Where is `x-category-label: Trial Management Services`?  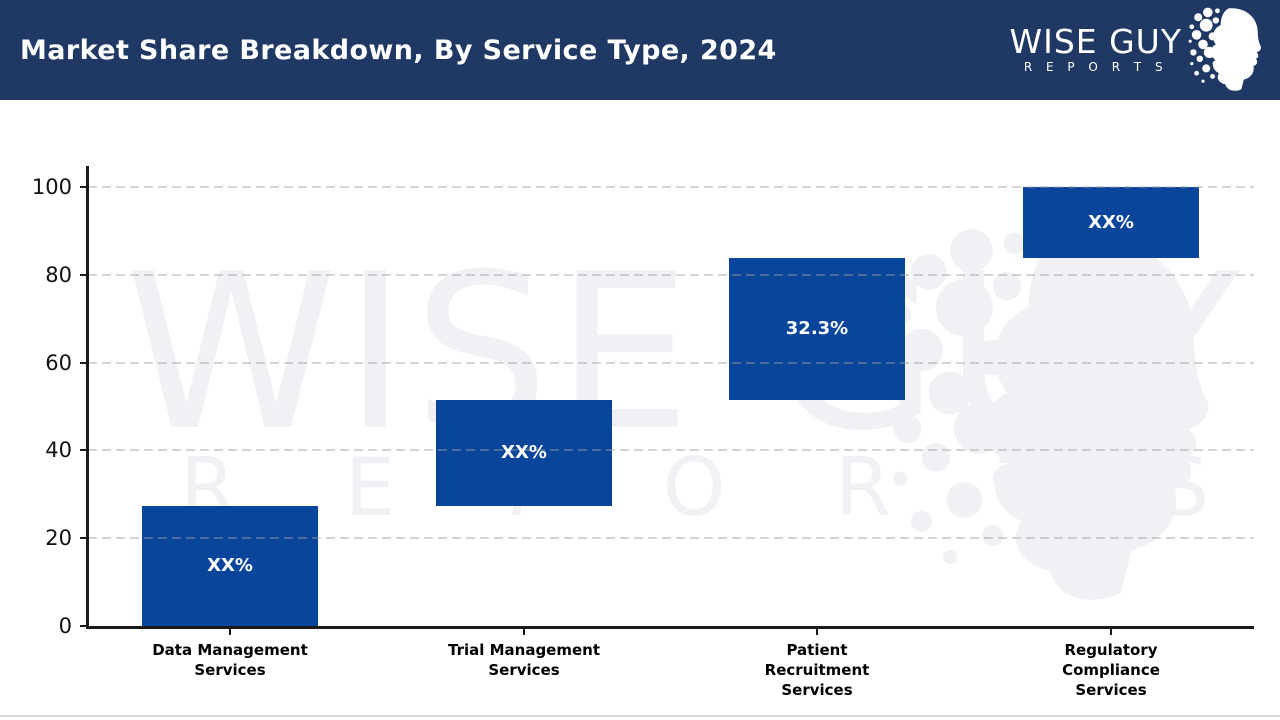 x-category-label: Trial Management Services is located at coordinates (524, 660).